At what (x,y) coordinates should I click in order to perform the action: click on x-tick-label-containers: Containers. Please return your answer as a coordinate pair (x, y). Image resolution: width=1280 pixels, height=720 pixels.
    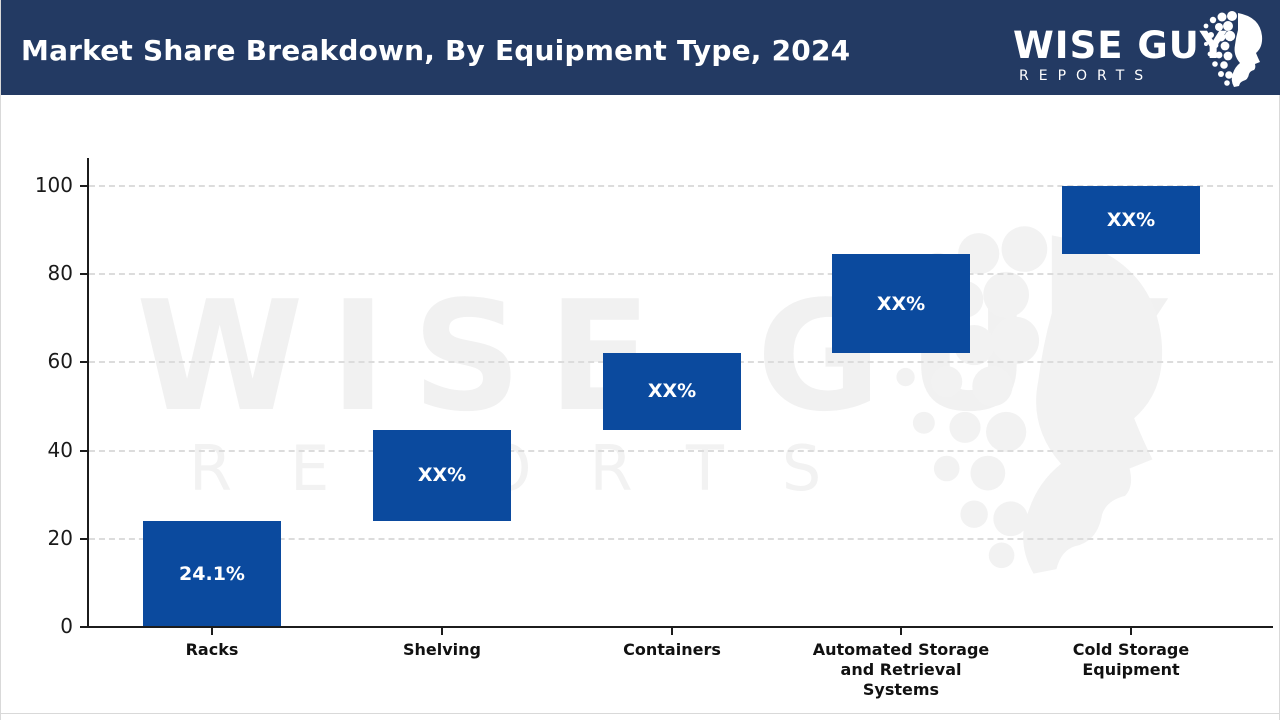
    Looking at the image, I should click on (672, 649).